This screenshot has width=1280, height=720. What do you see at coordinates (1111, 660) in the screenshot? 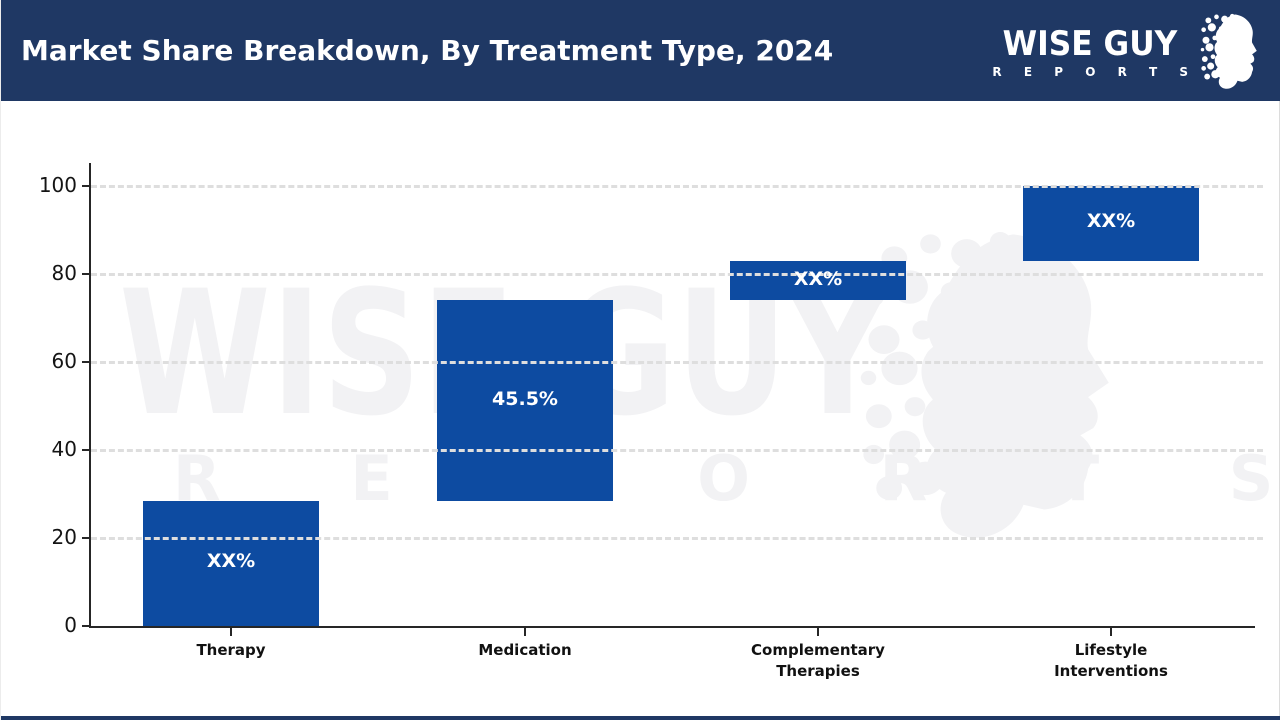
I see `x-axis-category-label: Lifestyle Interventions` at bounding box center [1111, 660].